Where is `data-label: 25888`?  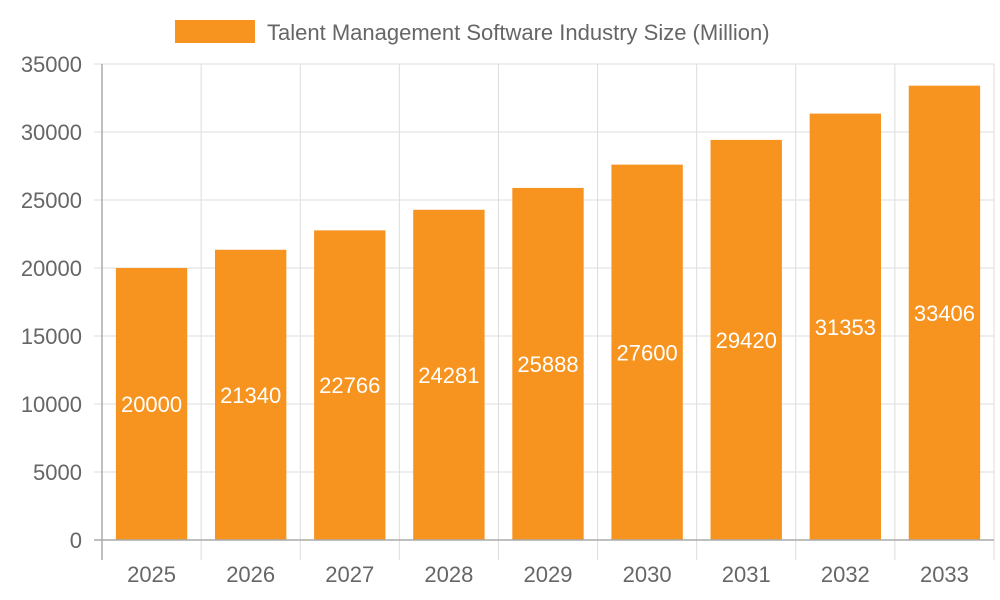 data-label: 25888 is located at coordinates (547, 364).